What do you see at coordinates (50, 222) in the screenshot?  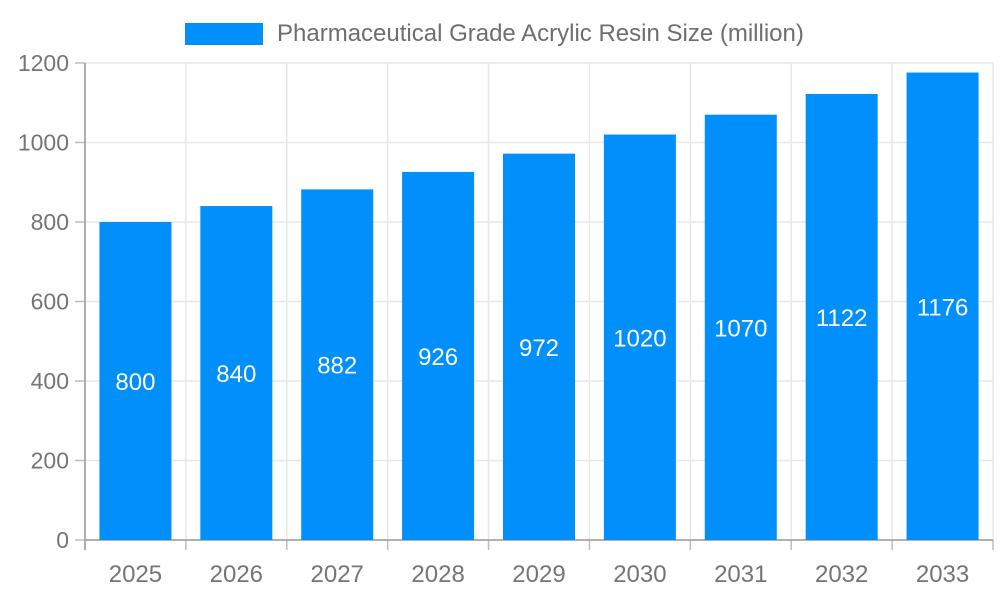 I see `y-axis-tick-label: 800` at bounding box center [50, 222].